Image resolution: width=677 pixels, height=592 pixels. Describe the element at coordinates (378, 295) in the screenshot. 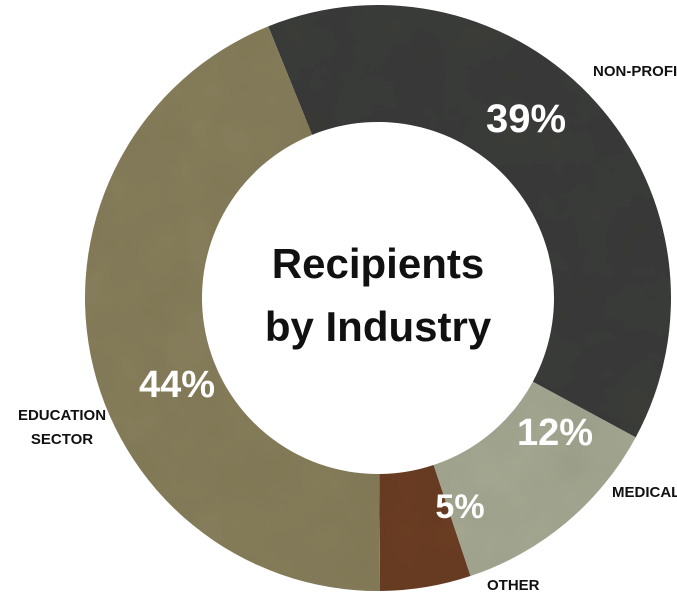

I see `center-title: Recipients by Industry` at that location.